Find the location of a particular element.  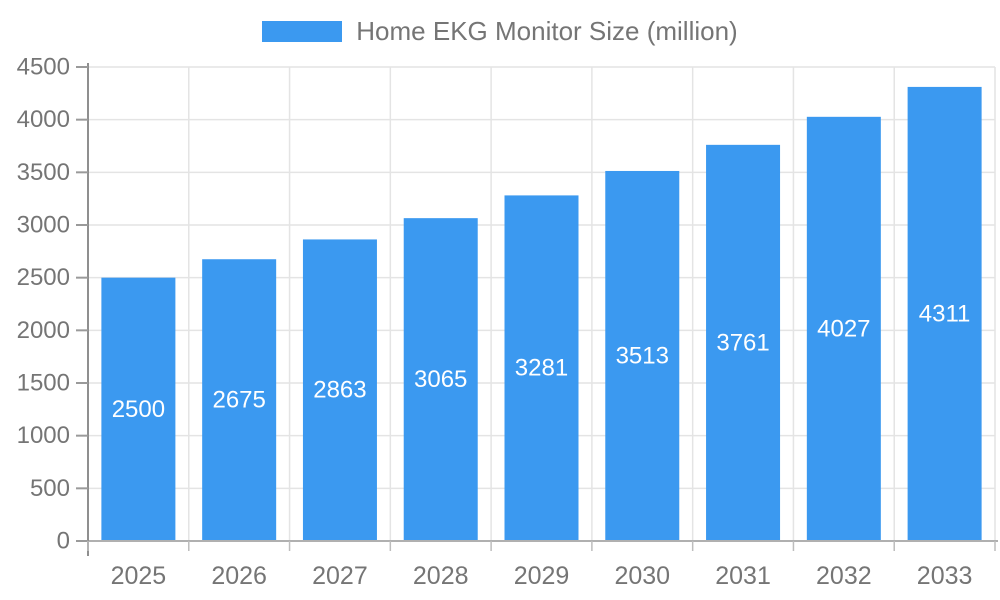

bar-2029 is located at coordinates (541, 368).